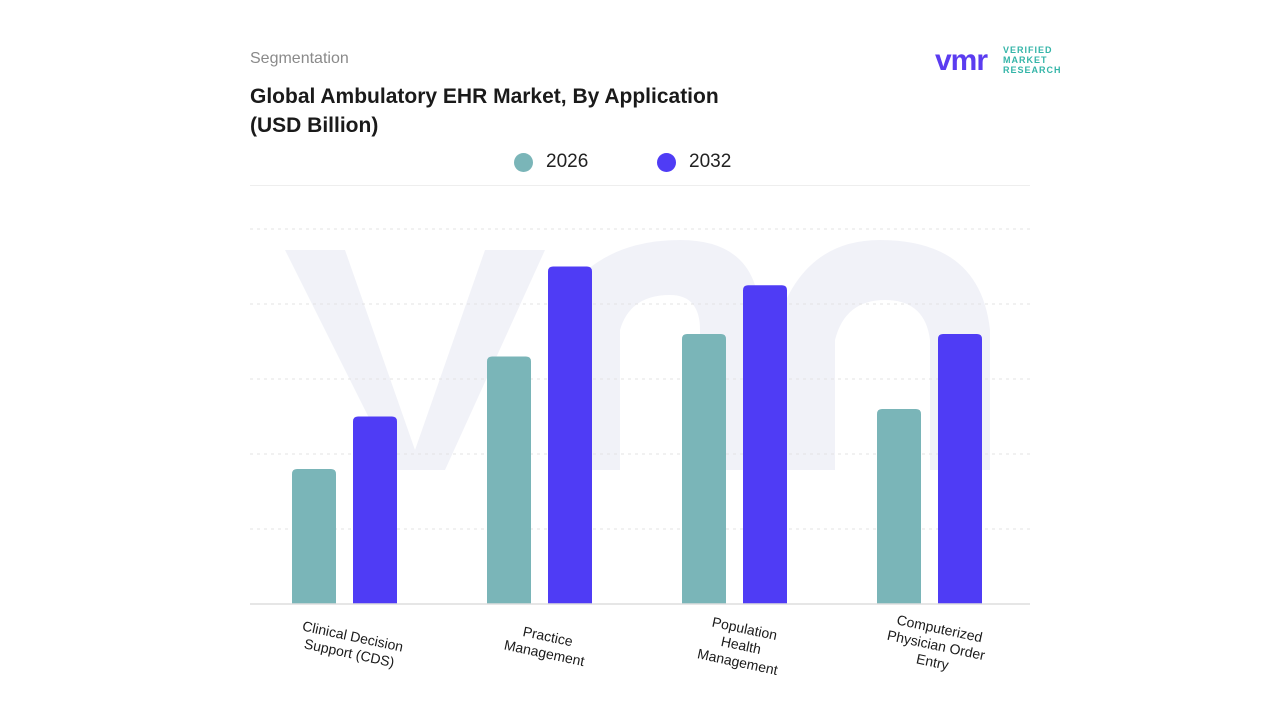 The height and width of the screenshot is (720, 1280). I want to click on legend-label-2032: 2032, so click(710, 161).